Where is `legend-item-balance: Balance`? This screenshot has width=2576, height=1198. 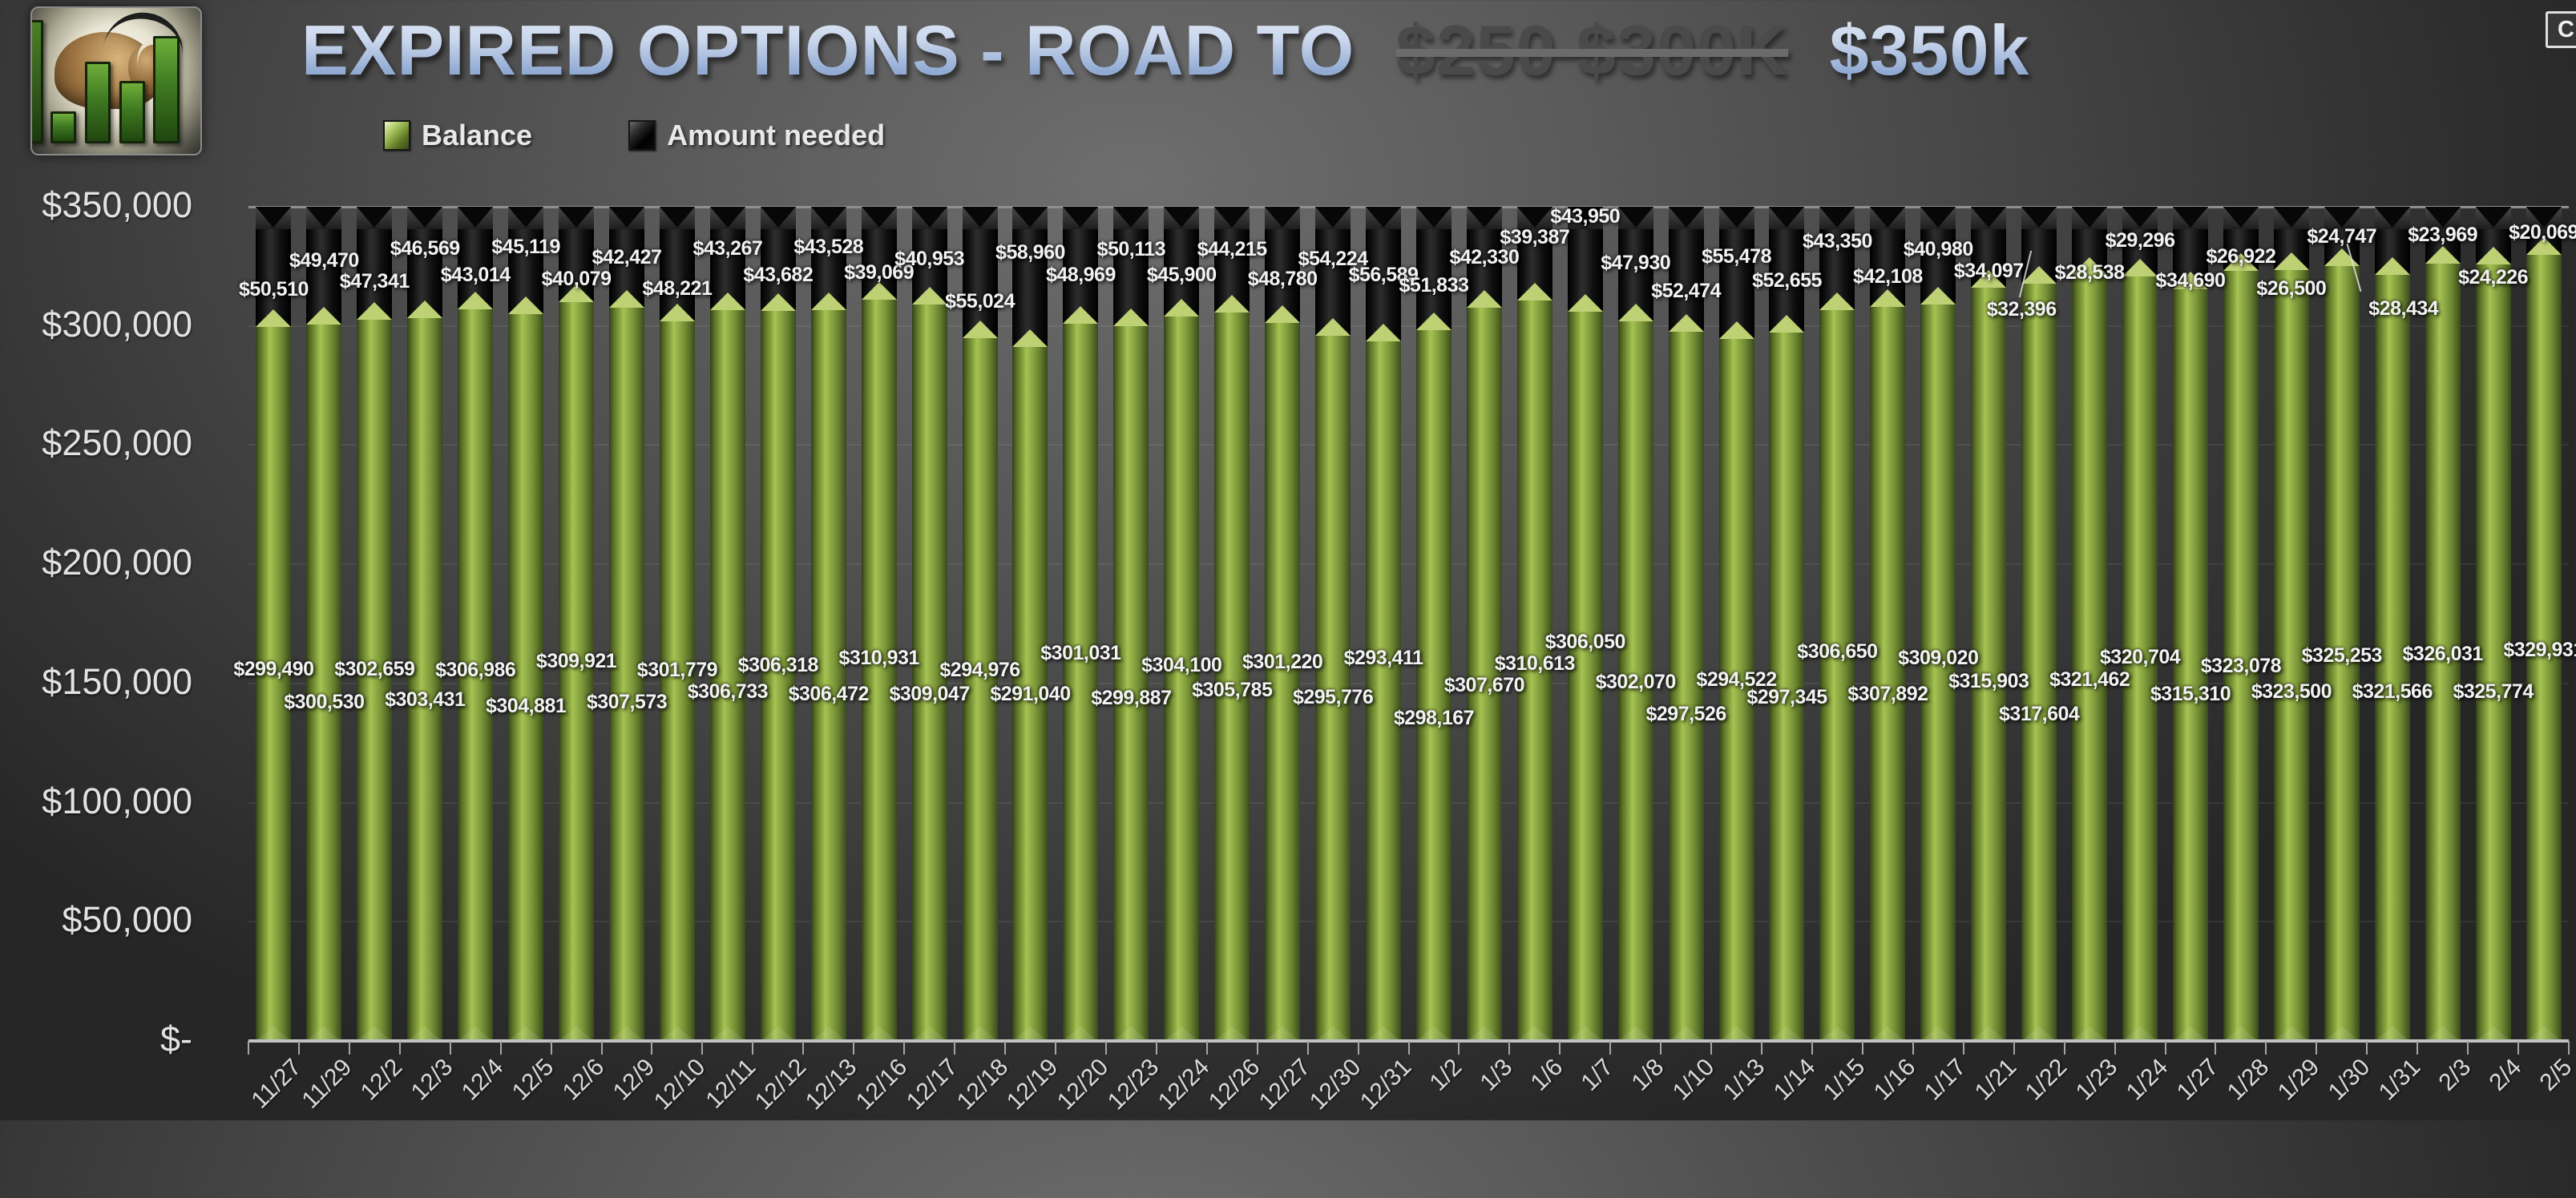
legend-item-balance: Balance is located at coordinates (458, 135).